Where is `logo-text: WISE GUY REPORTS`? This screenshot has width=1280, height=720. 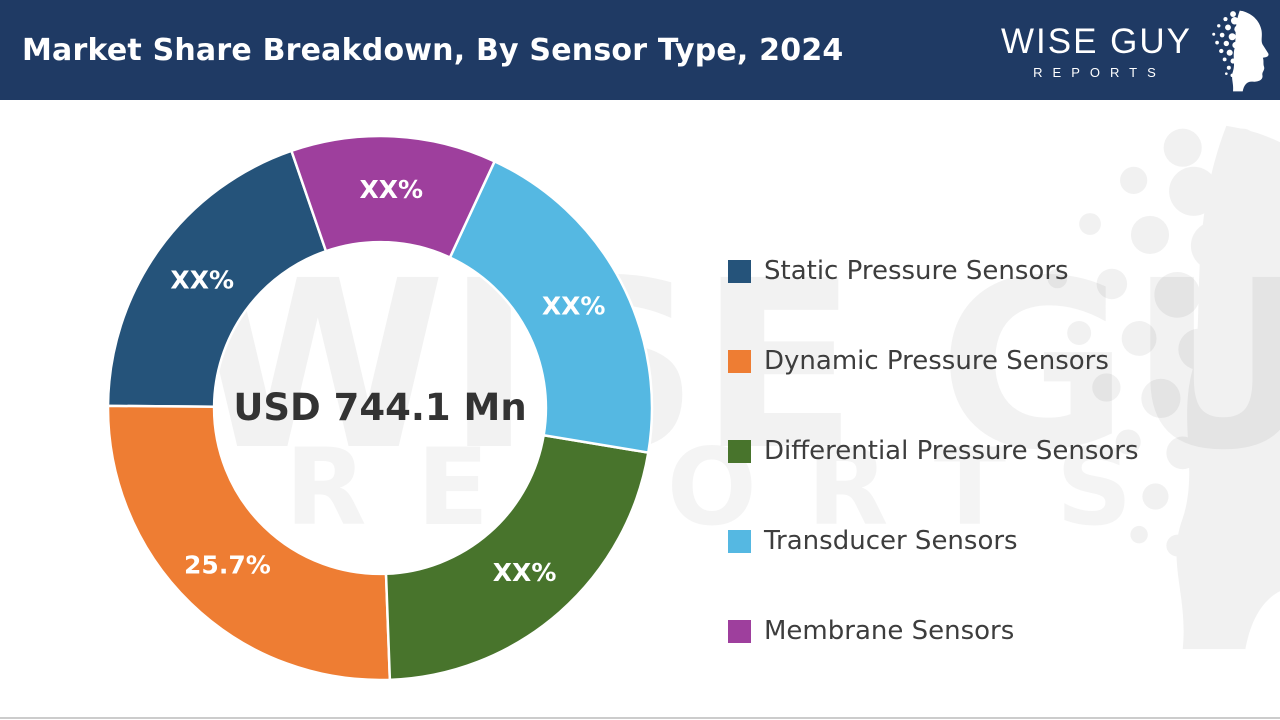
logo-text: WISE GUY REPORTS is located at coordinates (1096, 51).